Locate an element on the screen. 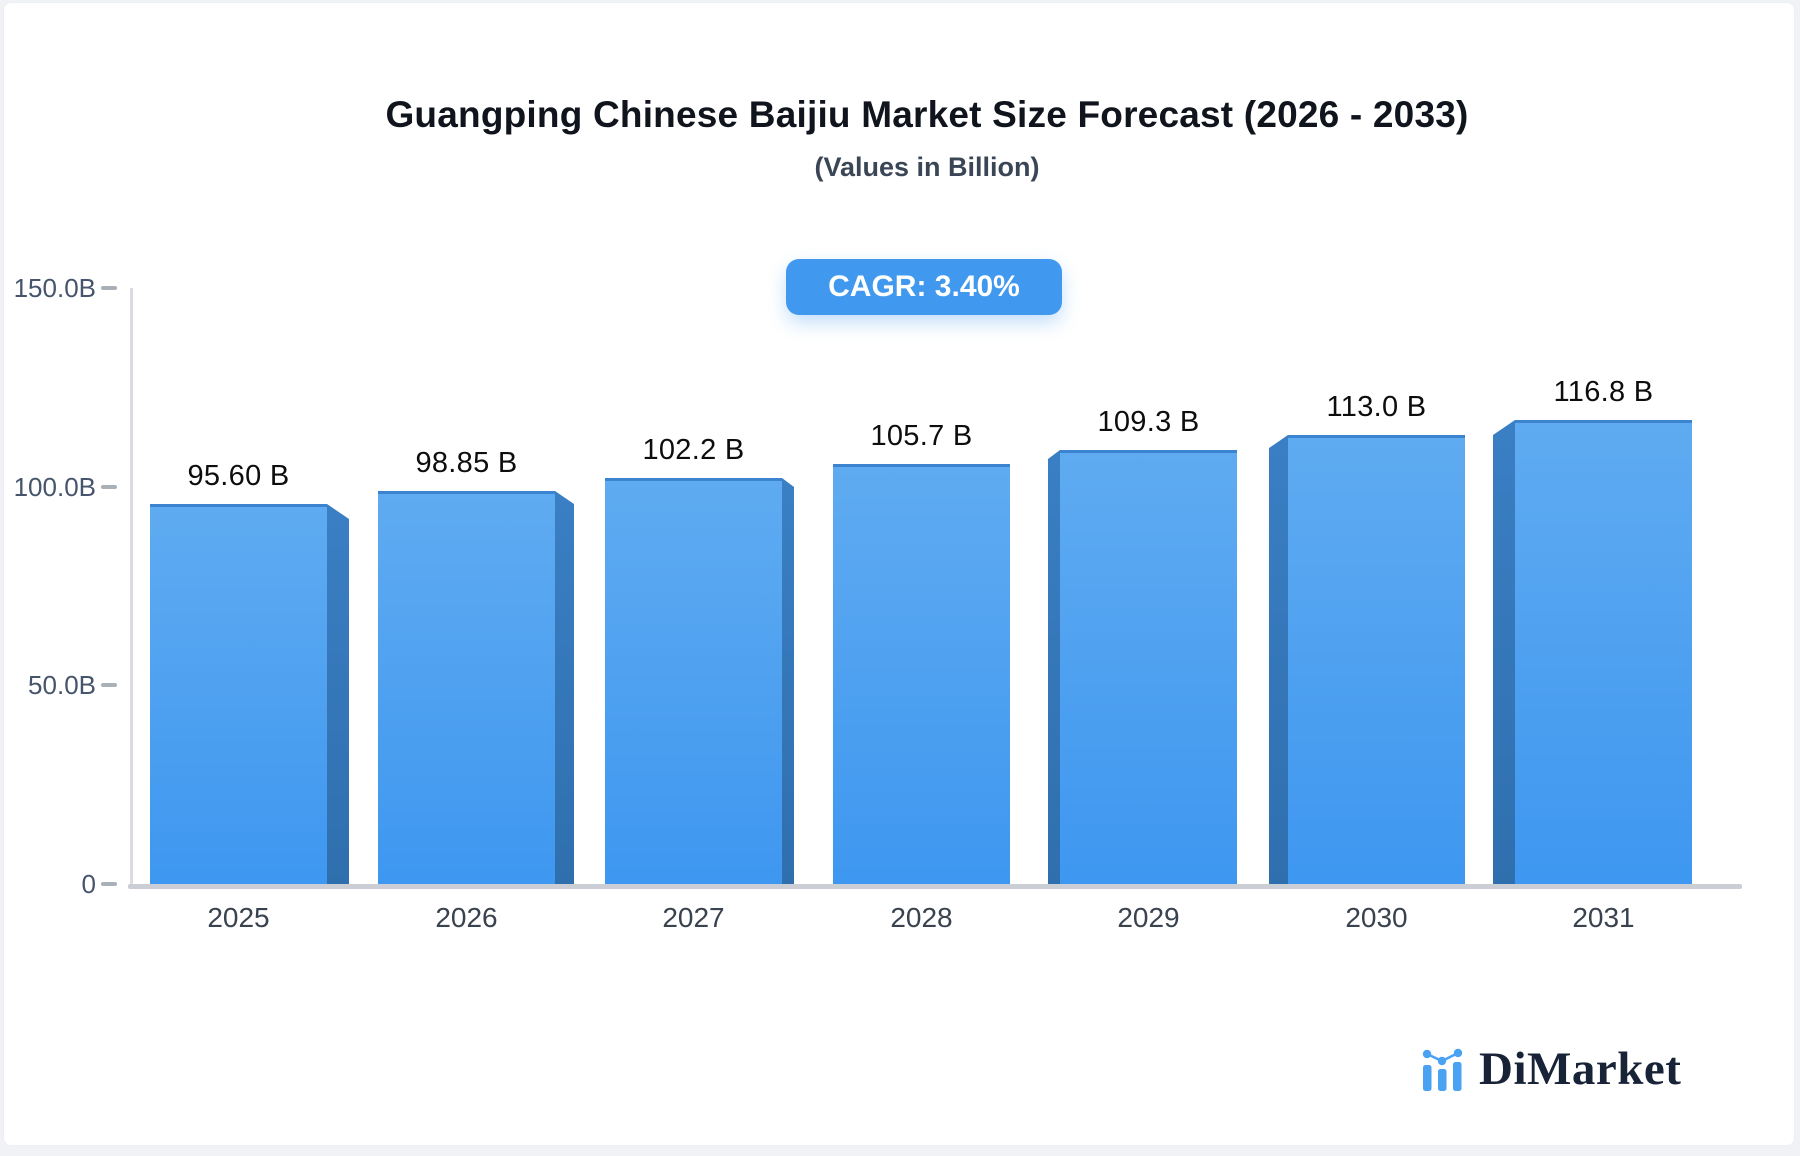  x-axis-label-2029: 2029 is located at coordinates (1148, 917).